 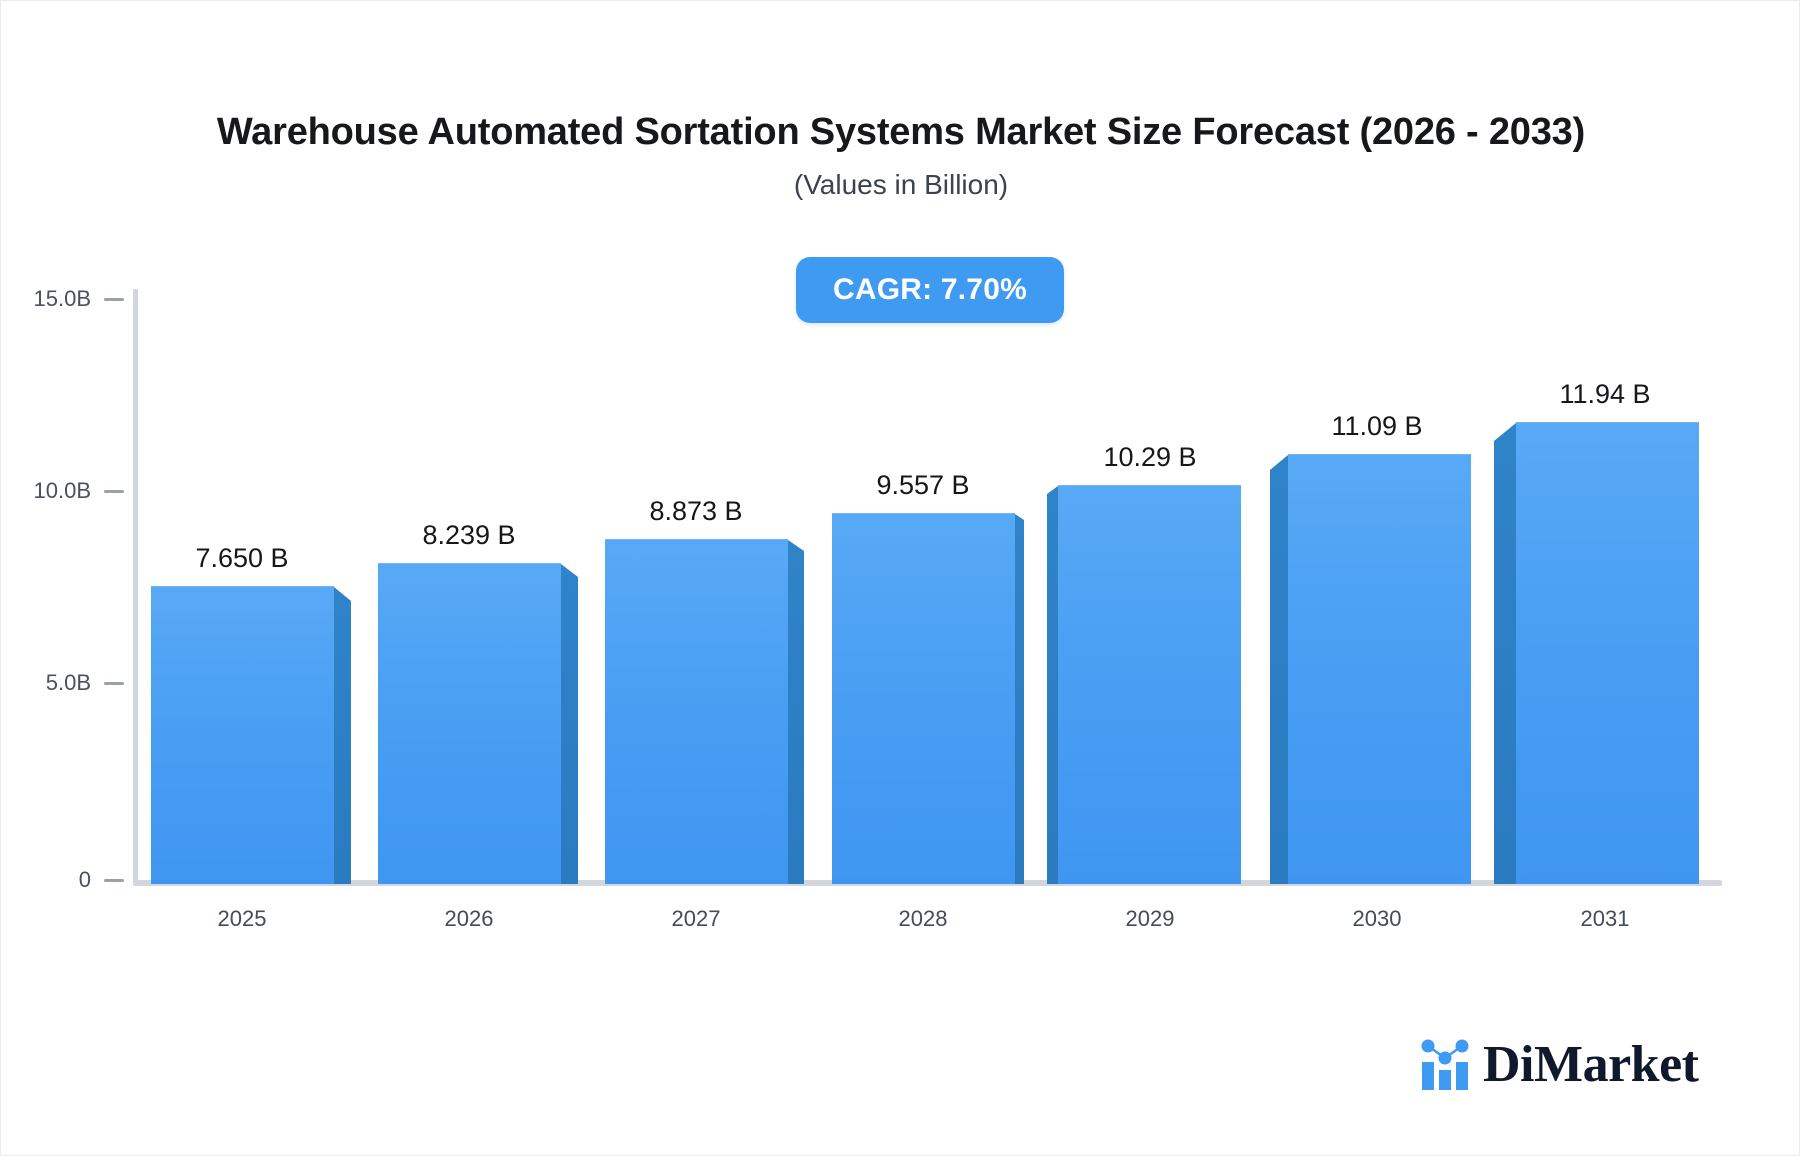 I want to click on x-tick-label-2028: 2028, so click(x=923, y=918).